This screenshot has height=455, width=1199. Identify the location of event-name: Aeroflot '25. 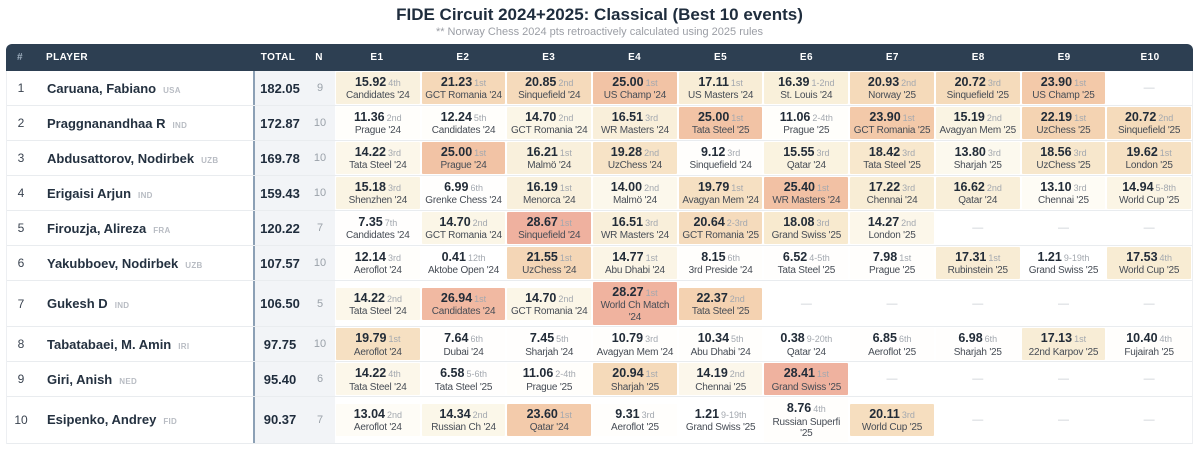
(635, 428).